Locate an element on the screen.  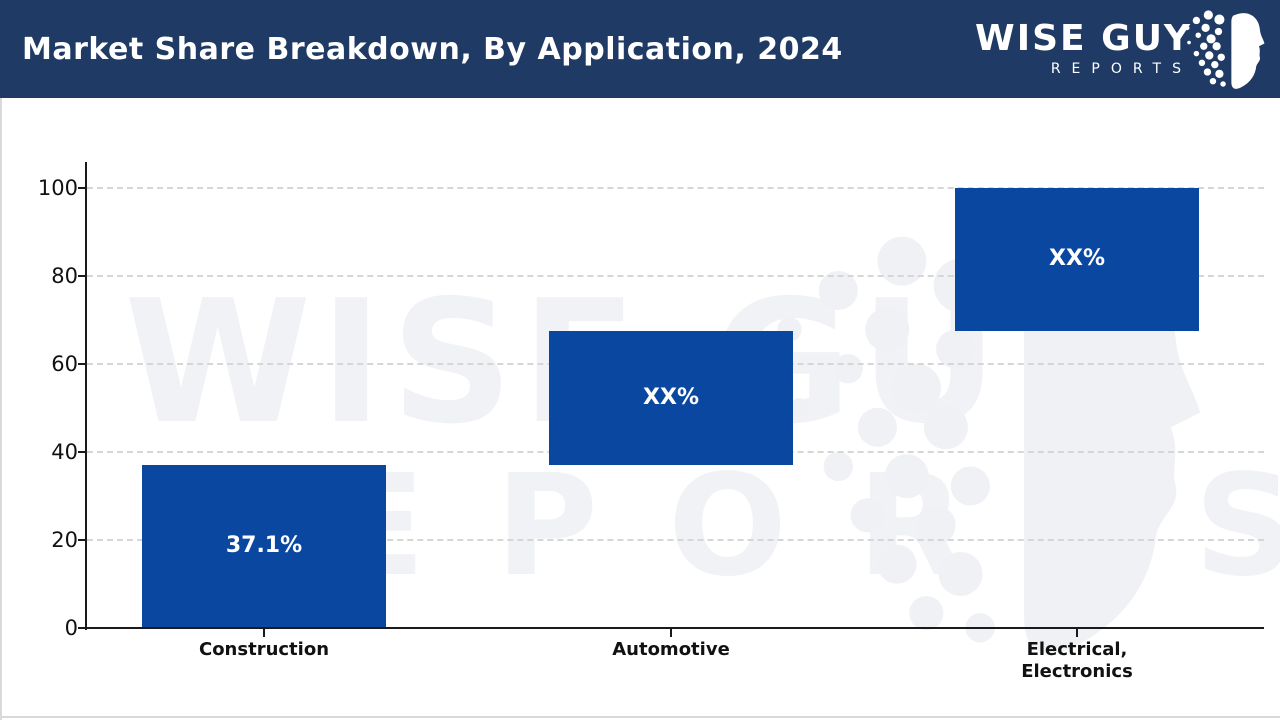
logo-brand-name: WISE GUY is located at coordinates (1083, 38).